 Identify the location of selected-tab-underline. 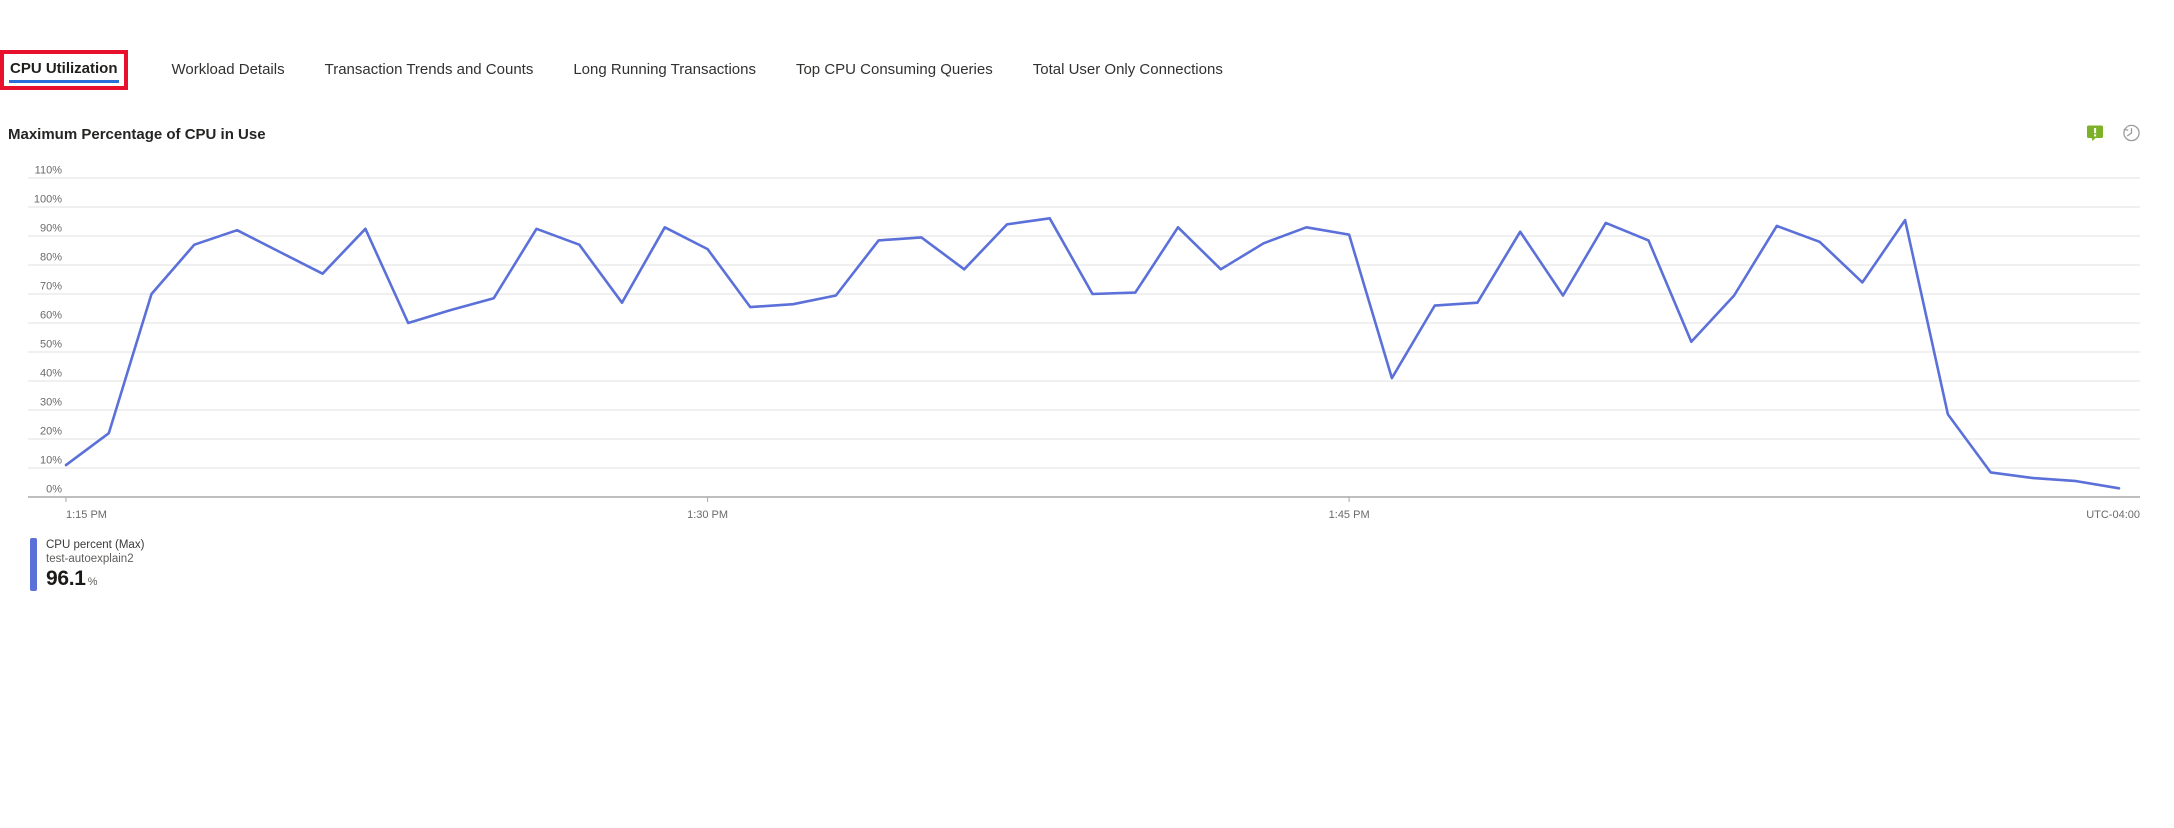
(64, 81).